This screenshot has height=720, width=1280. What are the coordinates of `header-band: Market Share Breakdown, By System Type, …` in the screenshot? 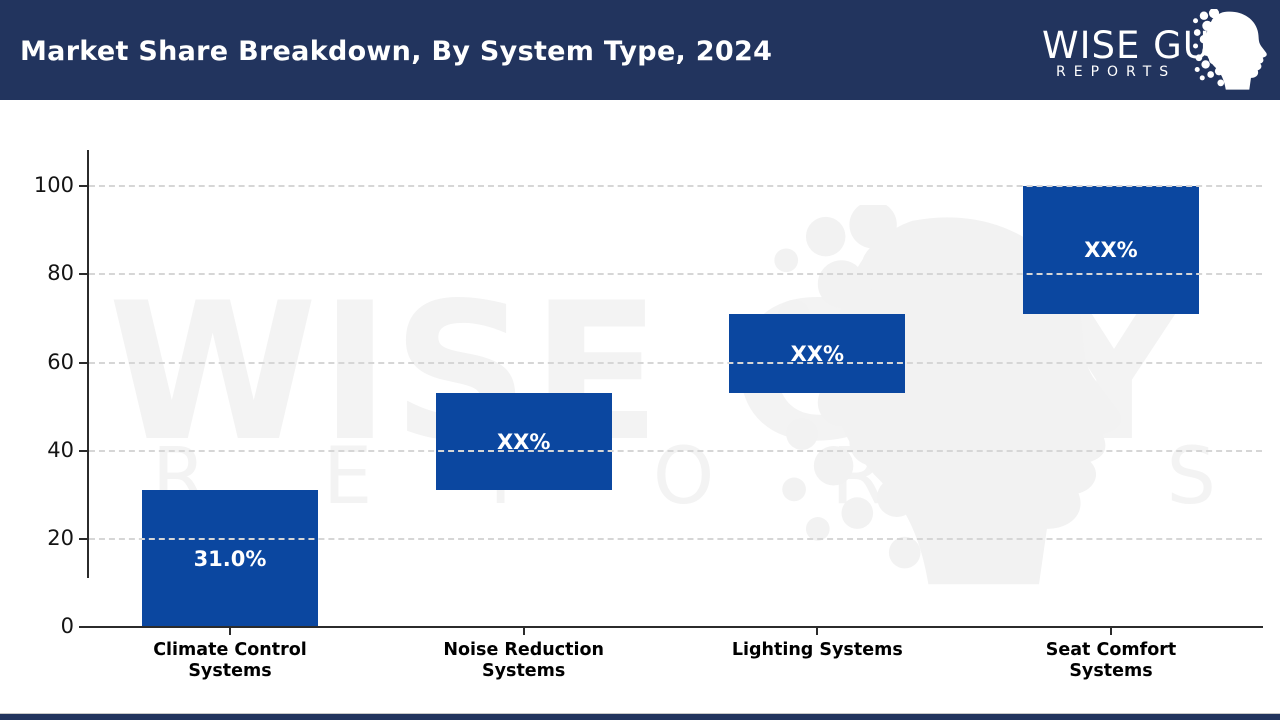 It's located at (640, 50).